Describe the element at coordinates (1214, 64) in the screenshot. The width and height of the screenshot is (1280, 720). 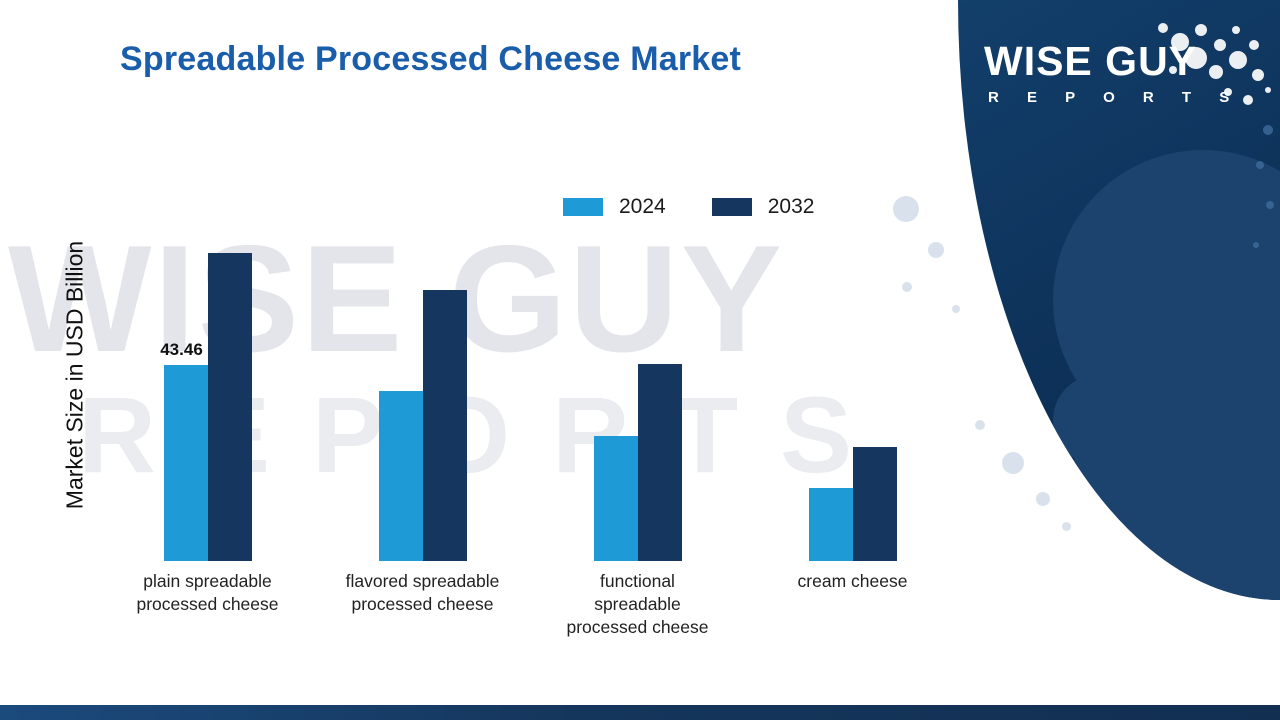
I see `dot-cluster-icon` at that location.